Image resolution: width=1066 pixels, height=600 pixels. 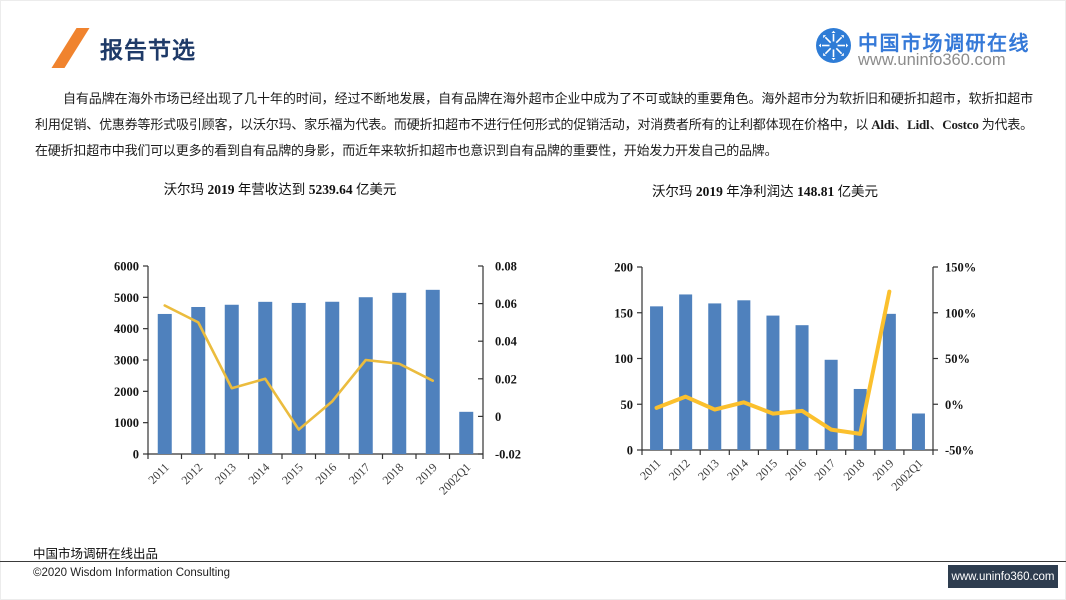 I want to click on svg-text: 200, so click(x=623, y=268).